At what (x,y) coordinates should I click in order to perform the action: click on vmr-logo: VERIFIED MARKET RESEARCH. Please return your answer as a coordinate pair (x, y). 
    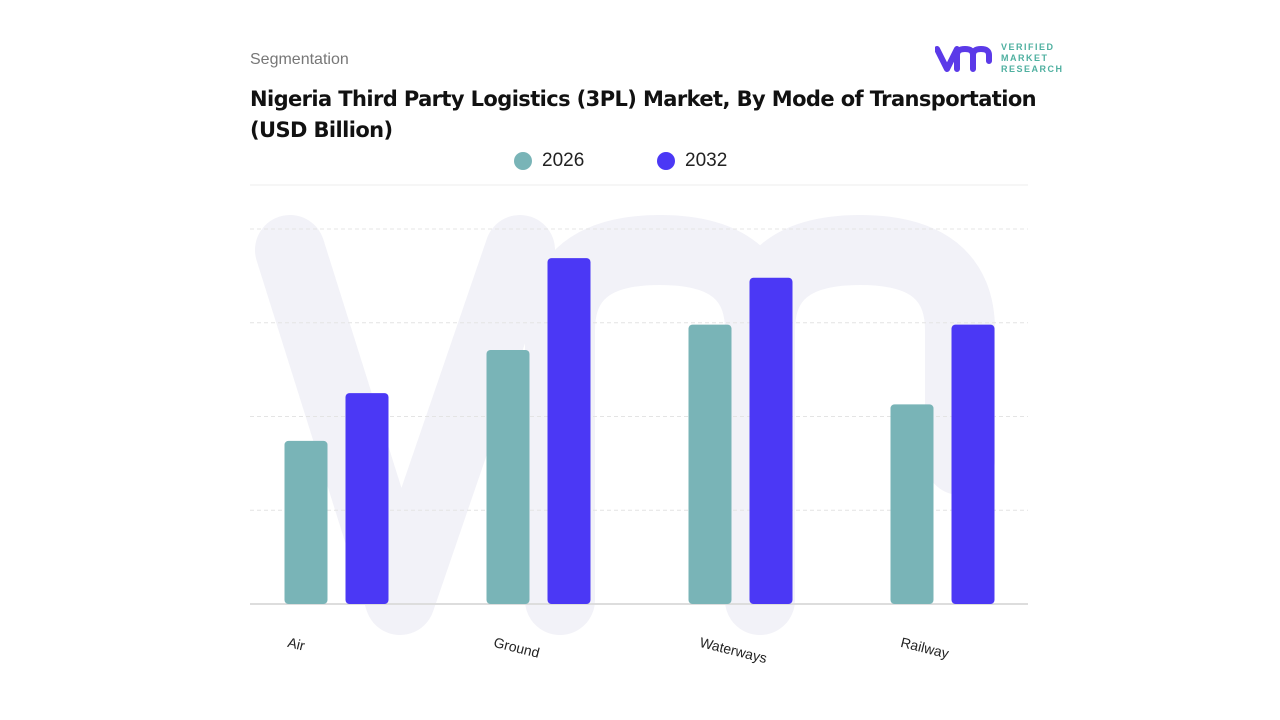
    Looking at the image, I should click on (999, 58).